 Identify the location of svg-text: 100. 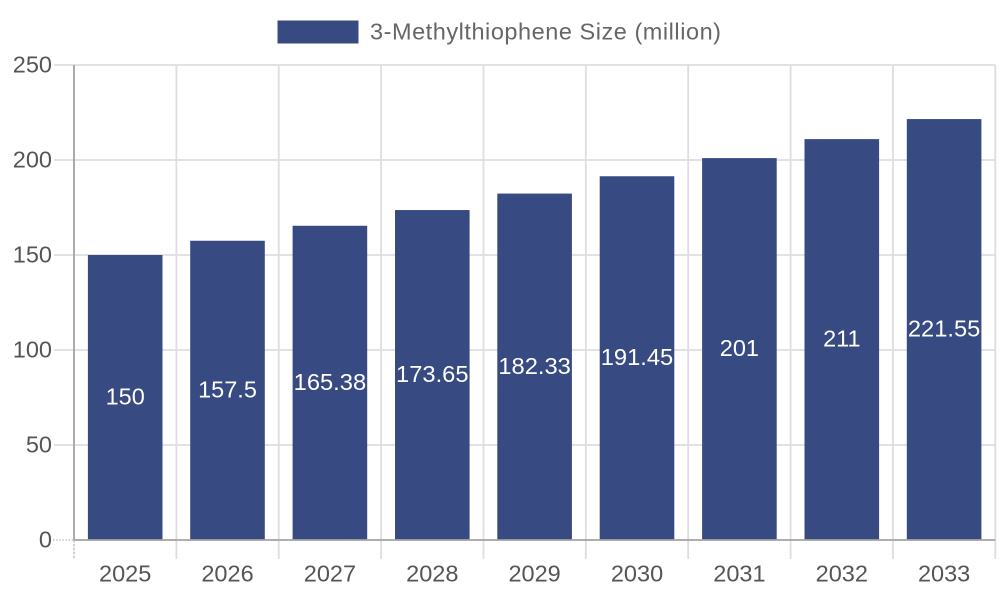
(32, 350).